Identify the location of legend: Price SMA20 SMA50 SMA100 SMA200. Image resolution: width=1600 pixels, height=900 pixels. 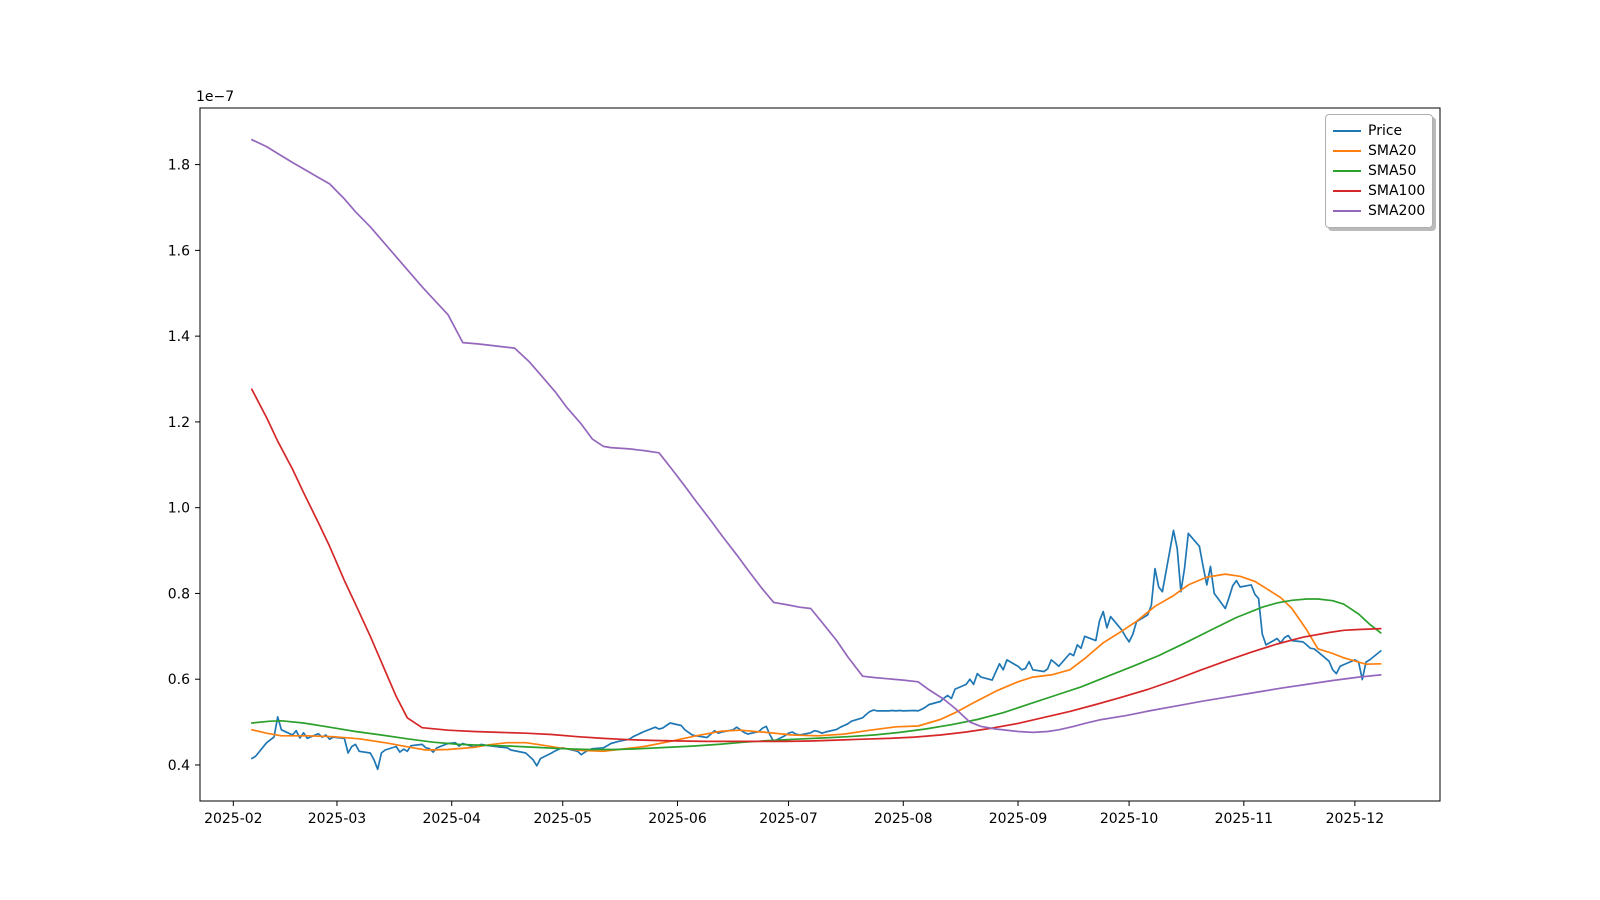
(1379, 171).